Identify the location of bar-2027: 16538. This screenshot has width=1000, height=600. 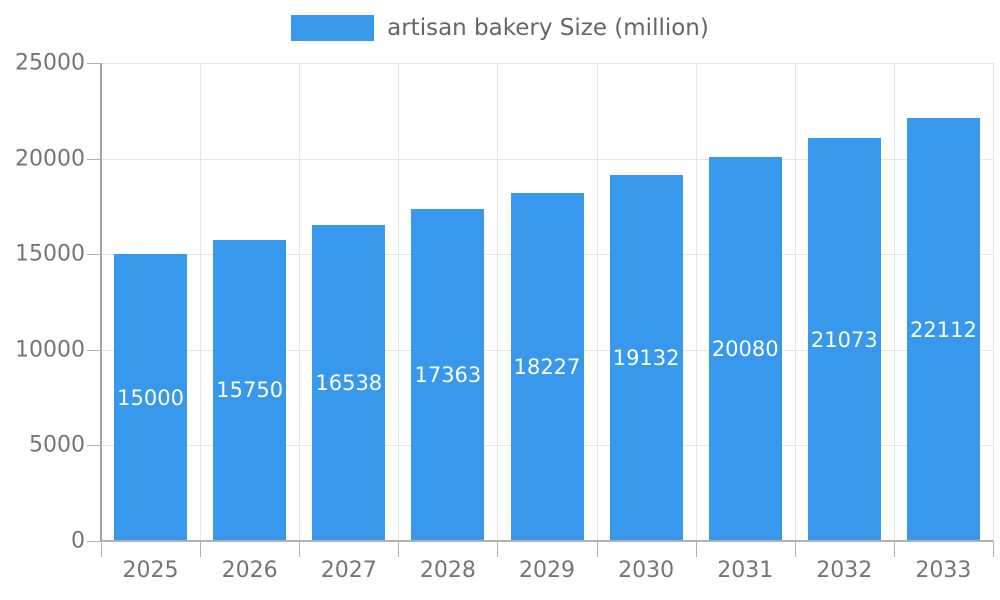
(349, 382).